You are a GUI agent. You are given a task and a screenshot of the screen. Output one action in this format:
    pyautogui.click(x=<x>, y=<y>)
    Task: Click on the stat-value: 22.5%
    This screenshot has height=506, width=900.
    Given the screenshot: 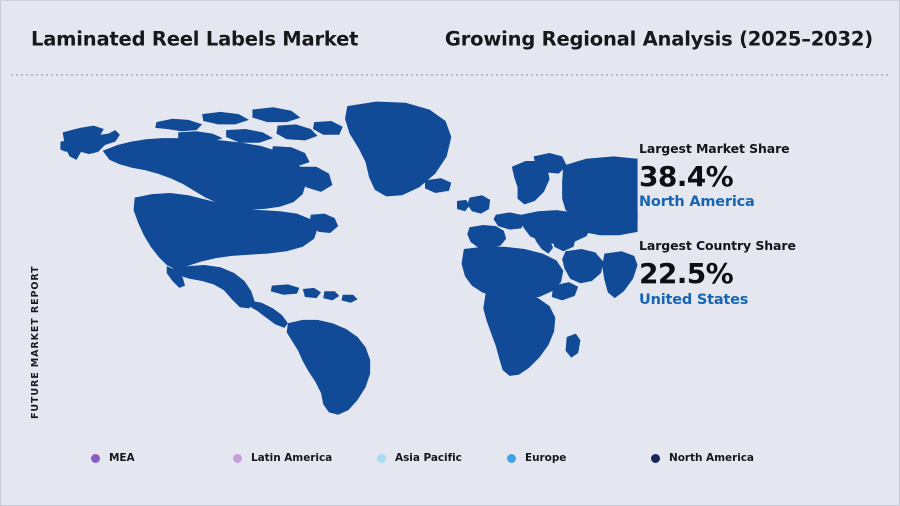 What is the action you would take?
    pyautogui.click(x=686, y=274)
    